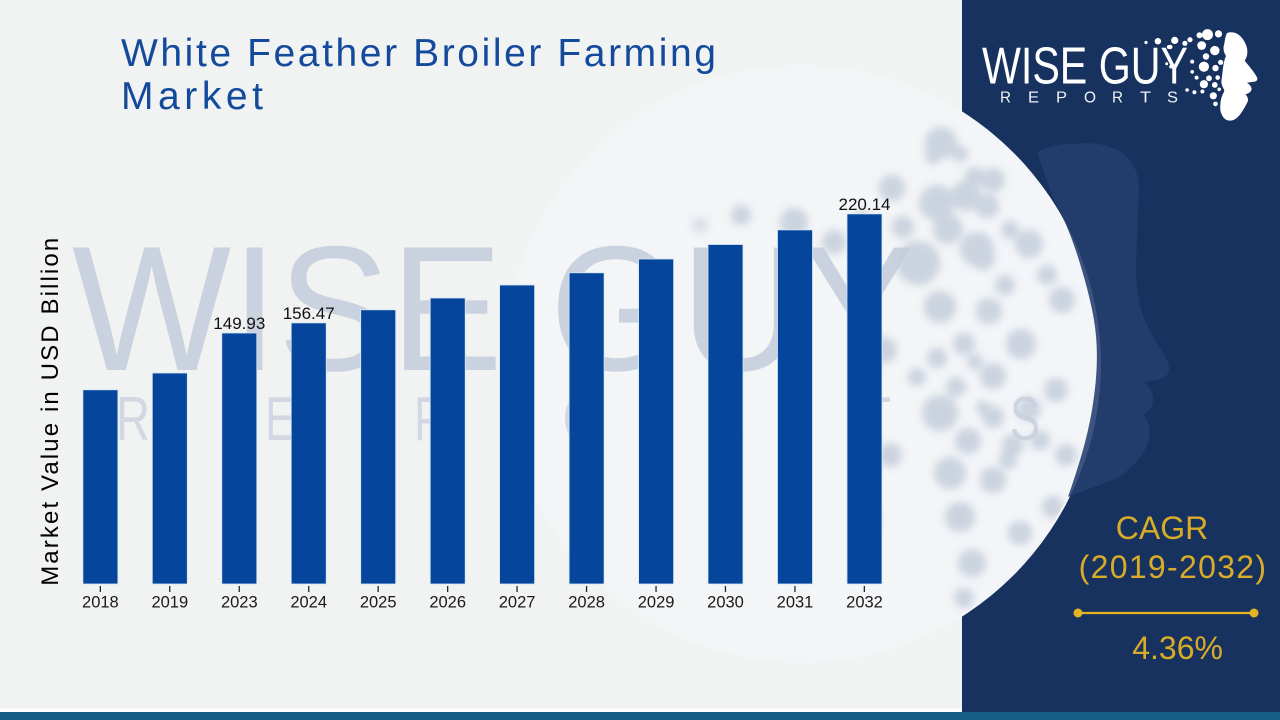 The width and height of the screenshot is (1280, 720). I want to click on svg-text: P, so click(1061, 98).